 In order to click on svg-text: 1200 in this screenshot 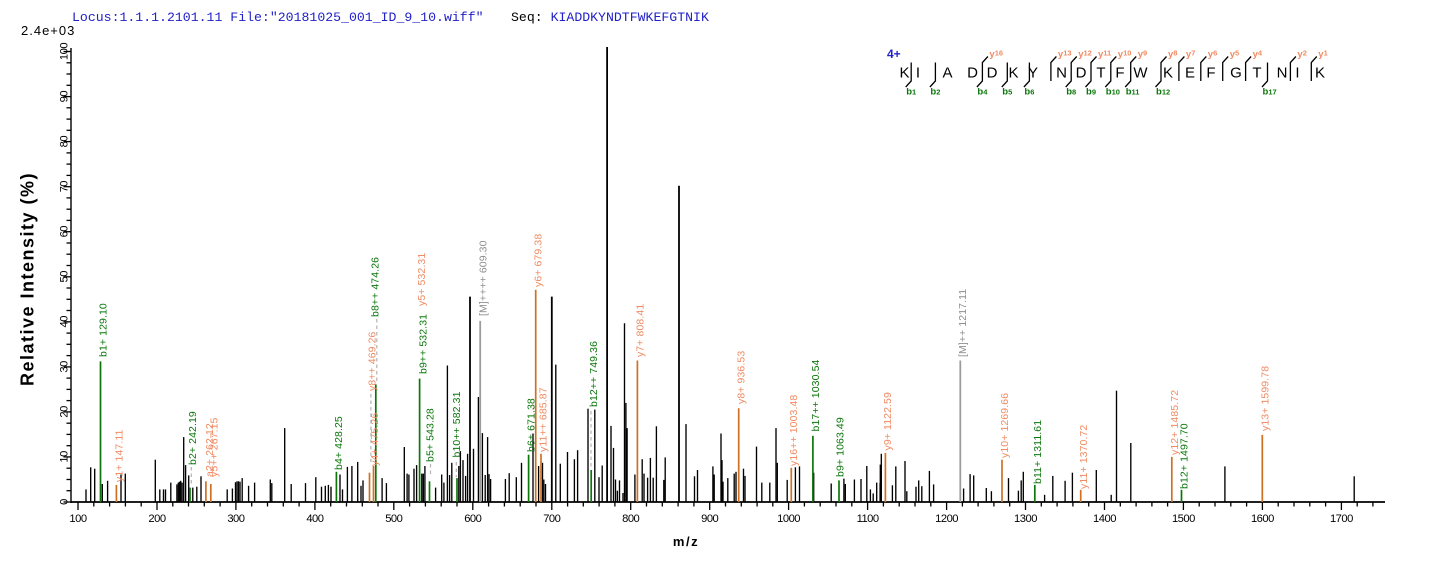, I will do `click(946, 519)`.